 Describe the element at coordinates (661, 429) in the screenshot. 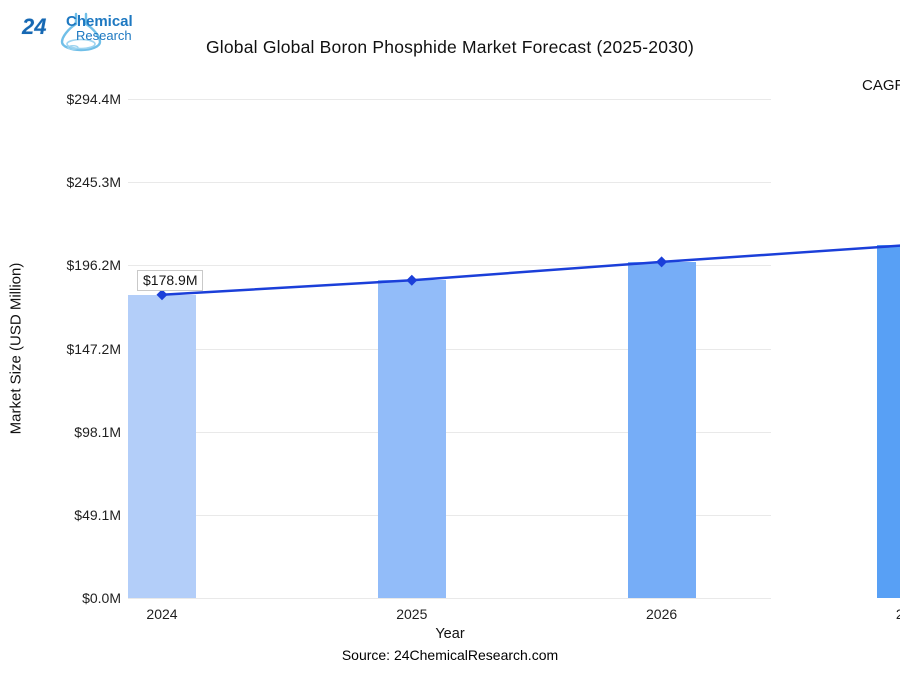

I see `bar-2026` at that location.